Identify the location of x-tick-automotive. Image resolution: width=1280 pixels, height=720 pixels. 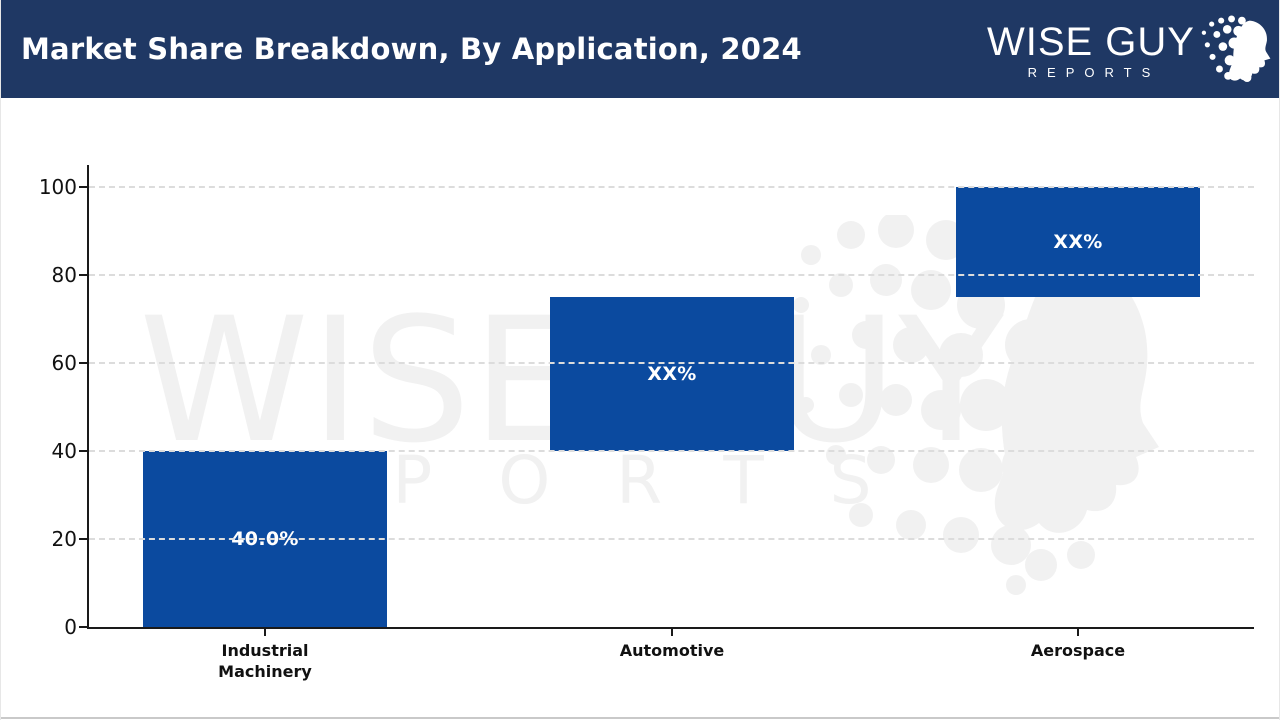
(672, 632).